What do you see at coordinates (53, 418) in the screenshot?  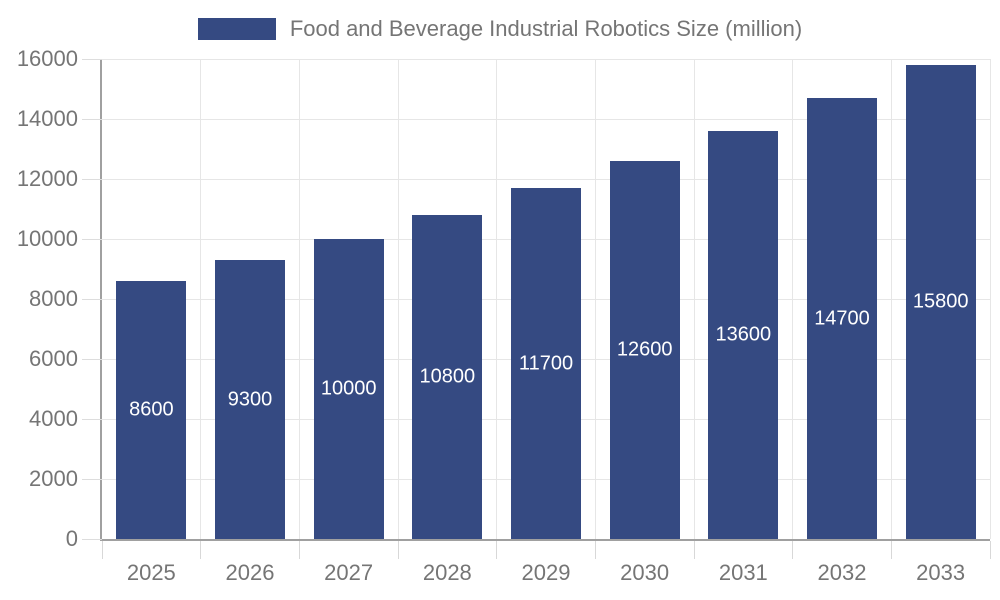 I see `y-axis-tick-label: 4000` at bounding box center [53, 418].